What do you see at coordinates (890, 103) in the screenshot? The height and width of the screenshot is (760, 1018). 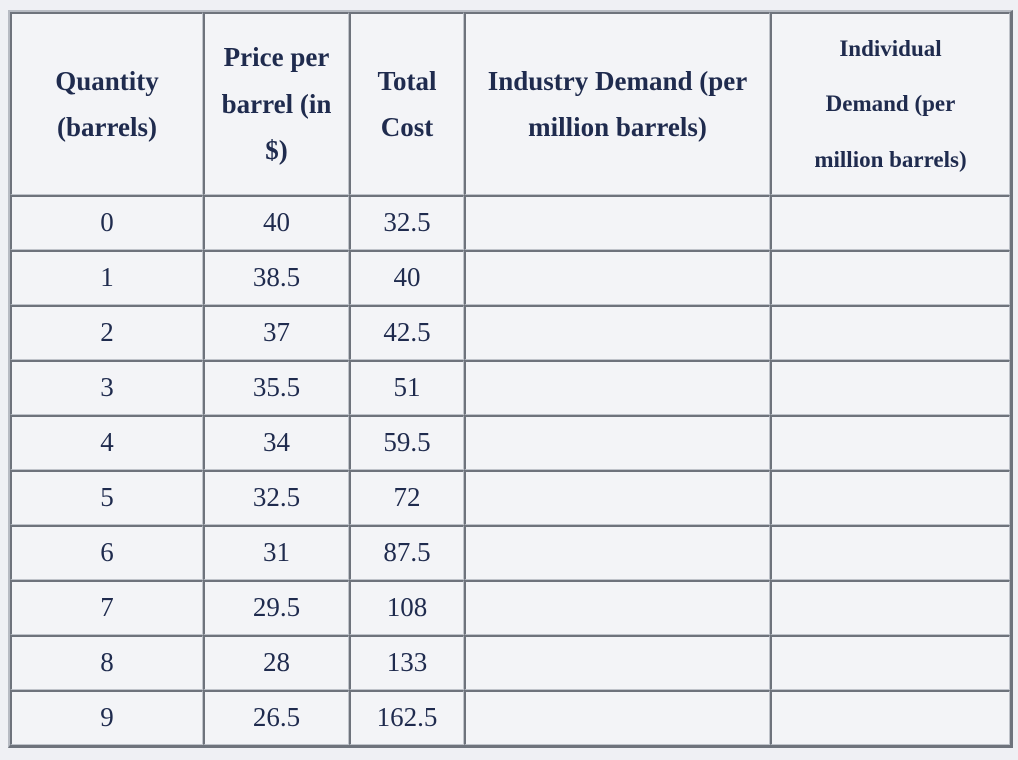 I see `header-individual-demand: Individual Demand (per million barrels)` at bounding box center [890, 103].